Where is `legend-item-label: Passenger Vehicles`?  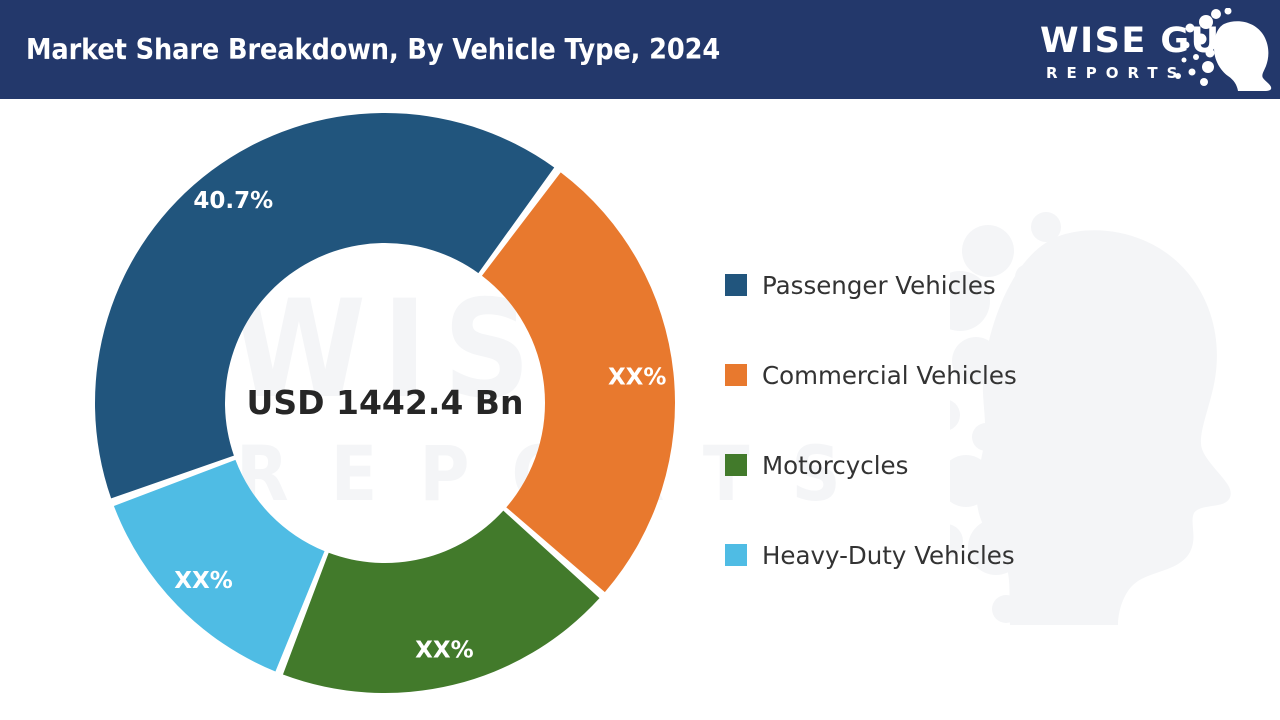
legend-item-label: Passenger Vehicles is located at coordinates (879, 285).